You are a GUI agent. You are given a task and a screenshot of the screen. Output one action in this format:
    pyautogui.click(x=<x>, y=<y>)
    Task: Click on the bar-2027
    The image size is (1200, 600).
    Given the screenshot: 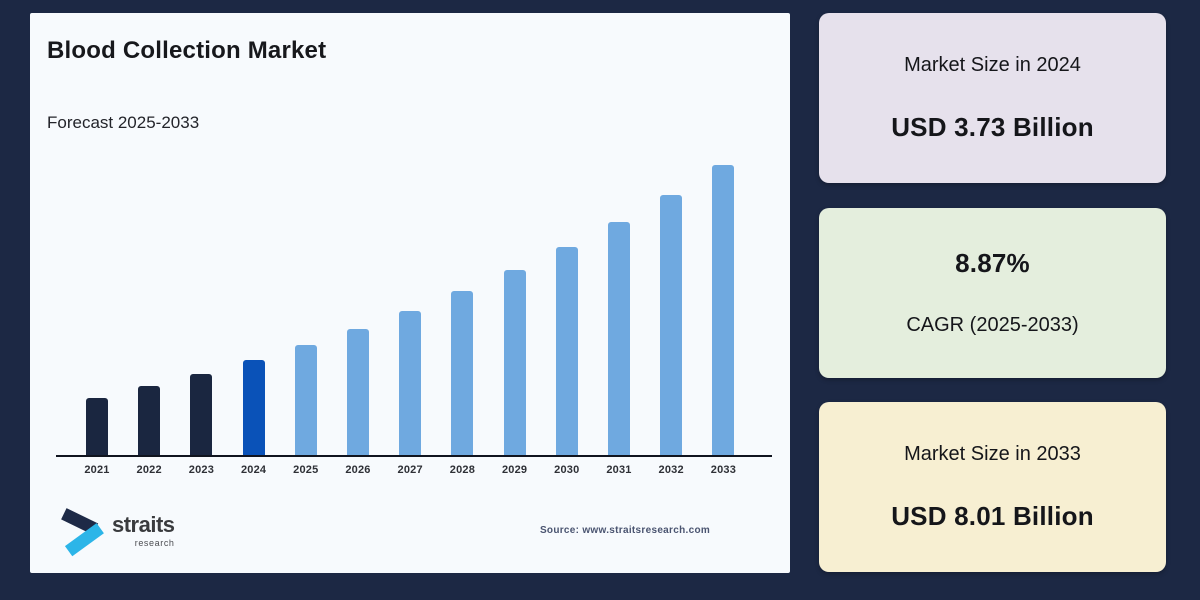 What is the action you would take?
    pyautogui.click(x=410, y=383)
    